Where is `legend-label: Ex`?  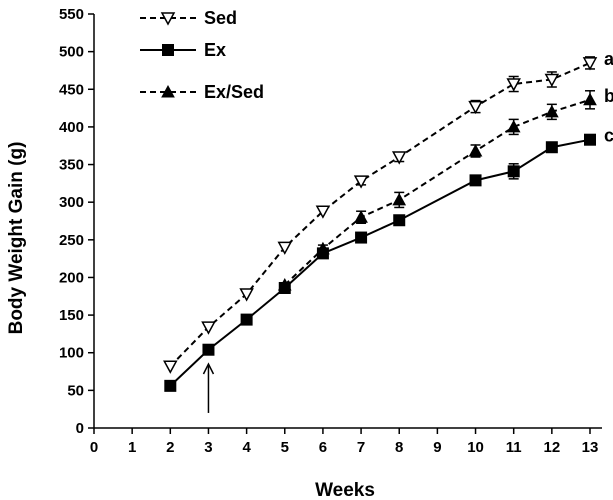 legend-label: Ex is located at coordinates (215, 50).